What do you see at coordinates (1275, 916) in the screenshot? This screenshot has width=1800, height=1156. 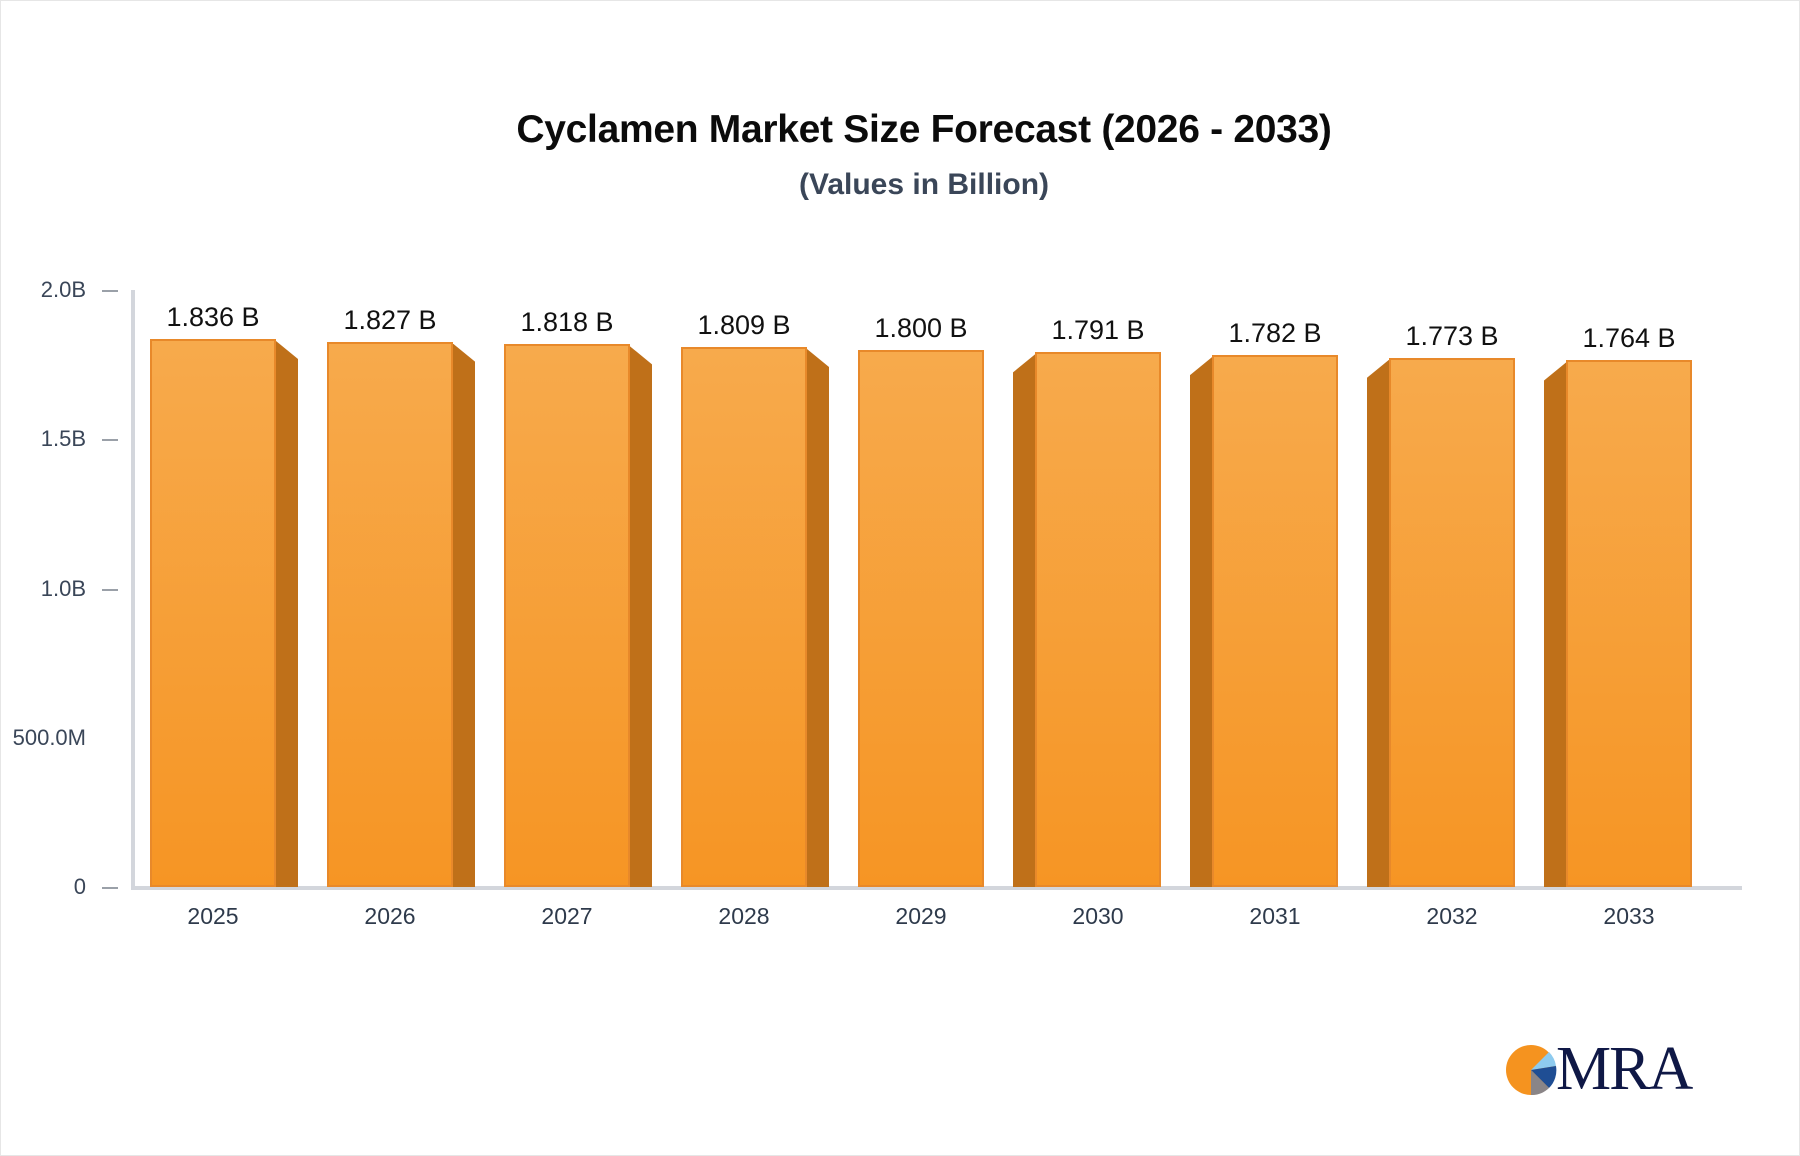 I see `x-tick-label: 2031` at bounding box center [1275, 916].